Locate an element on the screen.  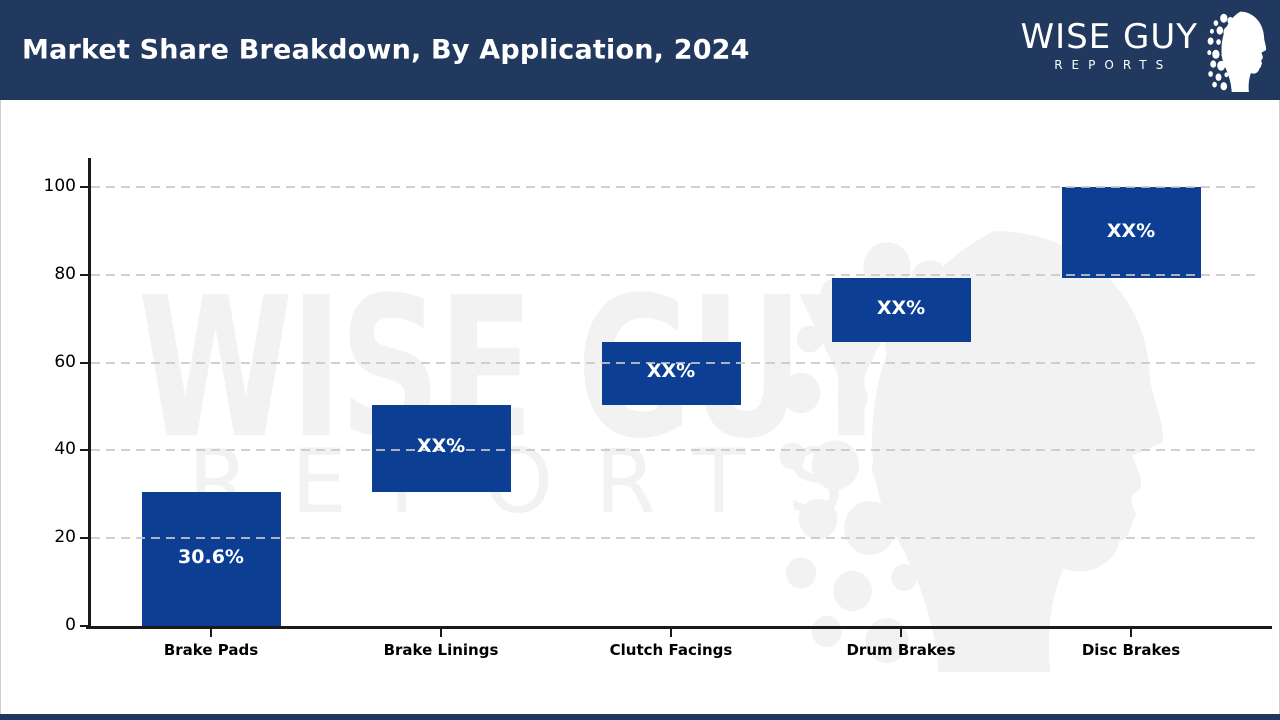
logo-text: WISE GUY REPORTS is located at coordinates (1109, 45).